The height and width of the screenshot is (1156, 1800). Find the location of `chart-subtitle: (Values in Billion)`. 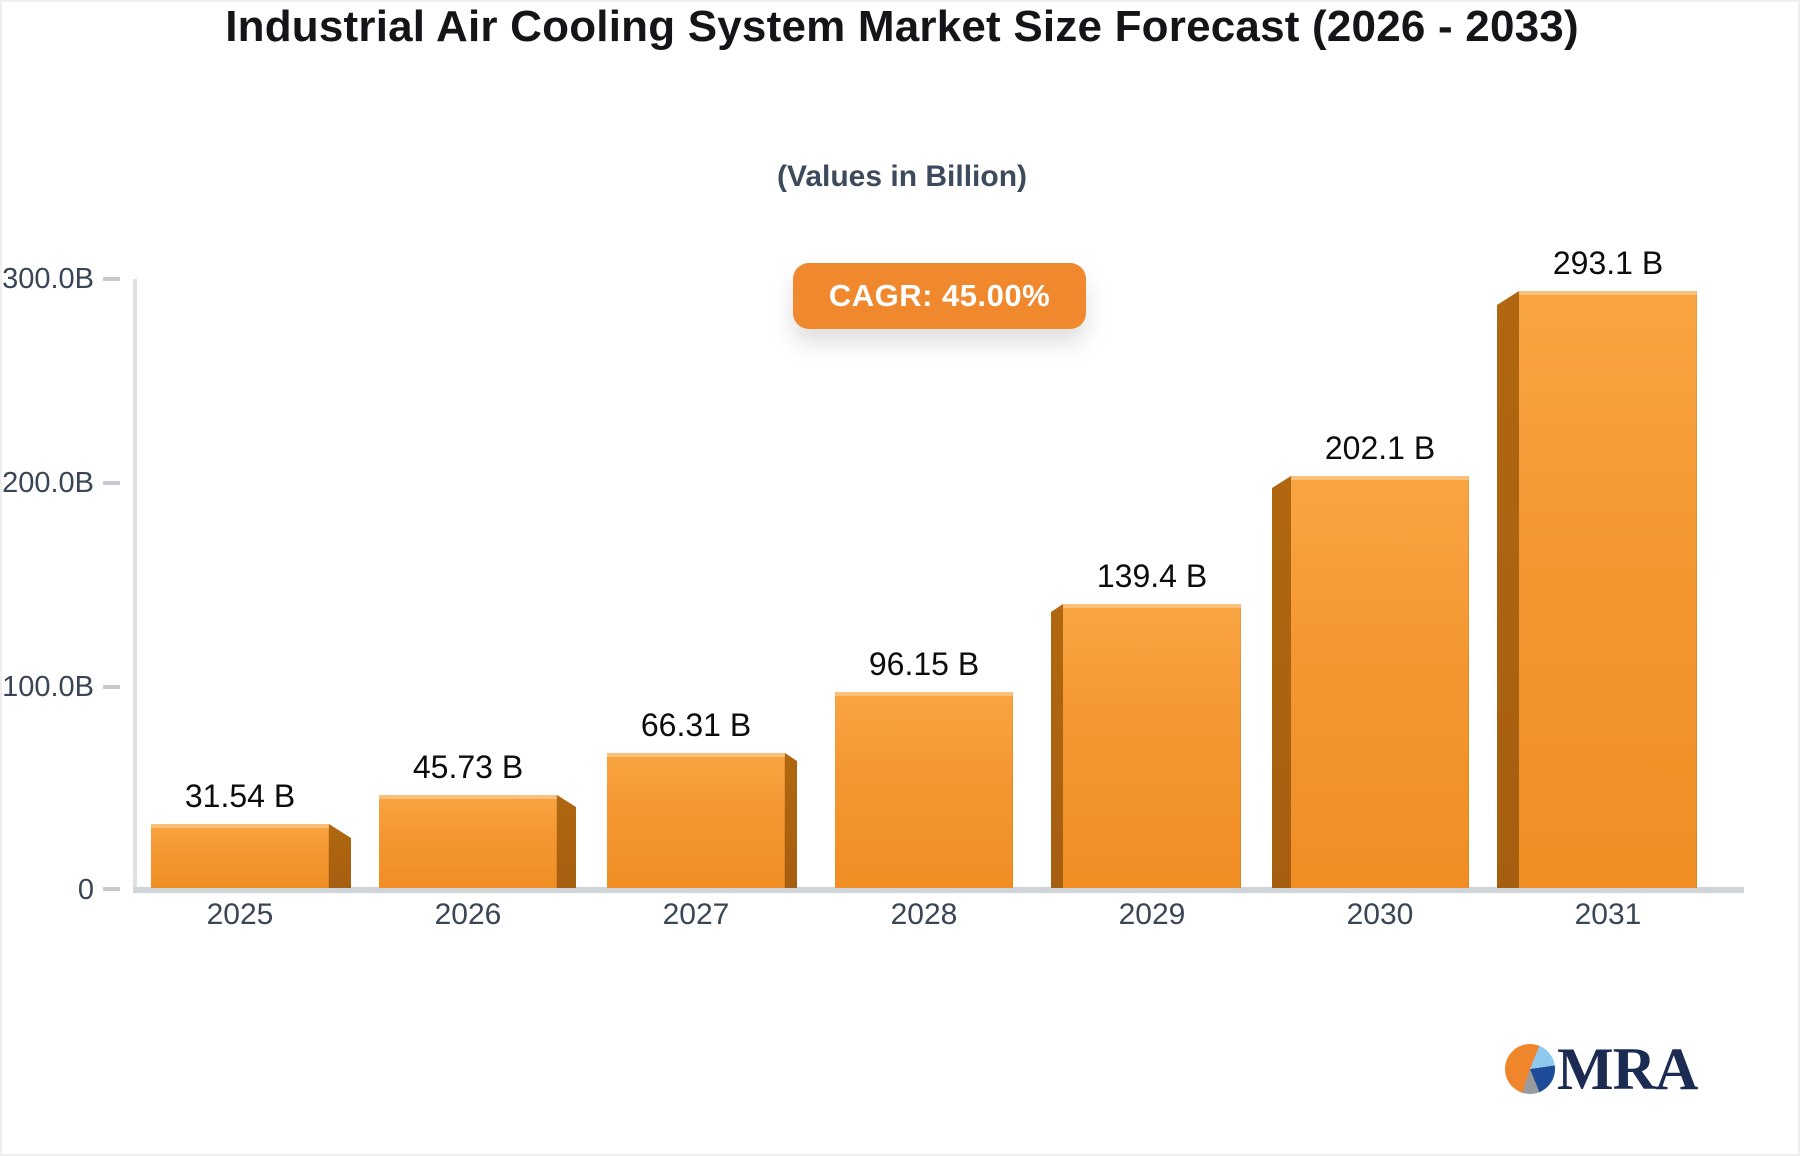

chart-subtitle: (Values in Billion) is located at coordinates (902, 176).